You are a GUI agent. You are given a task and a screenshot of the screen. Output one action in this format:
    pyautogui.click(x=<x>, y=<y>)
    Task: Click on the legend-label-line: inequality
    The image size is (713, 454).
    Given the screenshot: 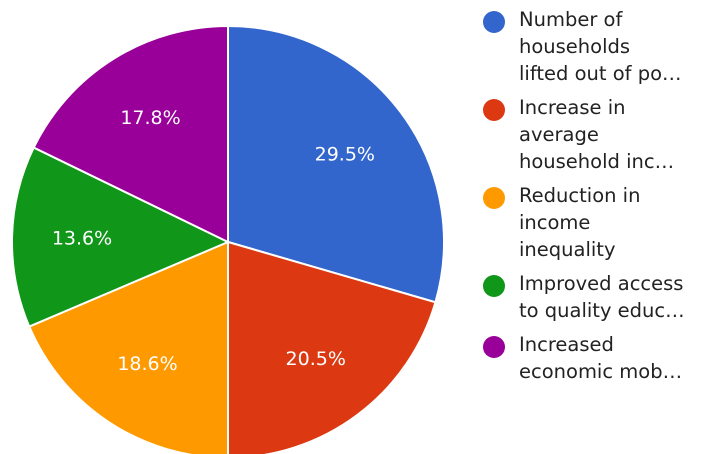 What is the action you would take?
    pyautogui.click(x=616, y=249)
    